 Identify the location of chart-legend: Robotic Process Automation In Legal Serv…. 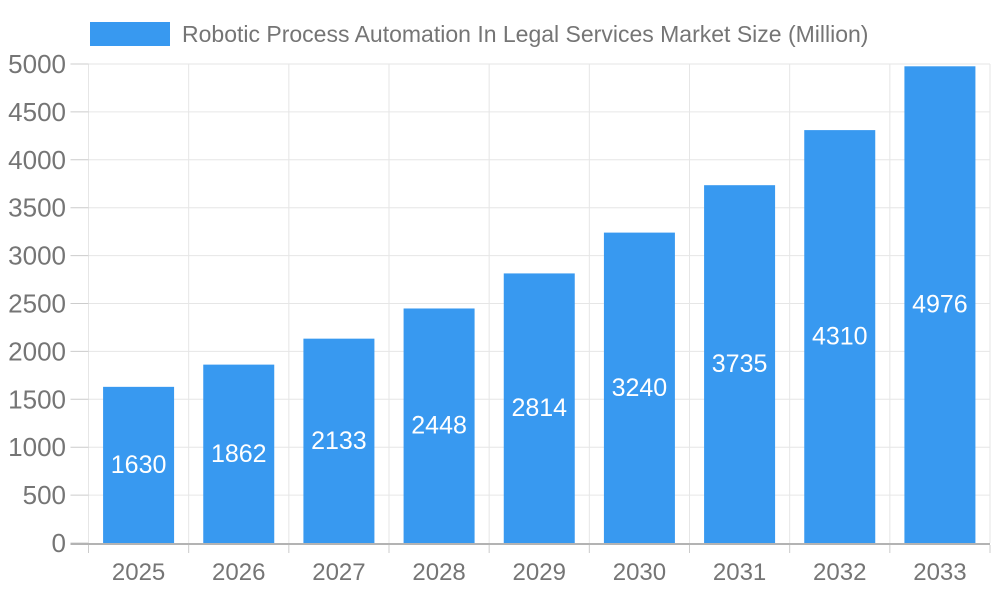
(479, 34).